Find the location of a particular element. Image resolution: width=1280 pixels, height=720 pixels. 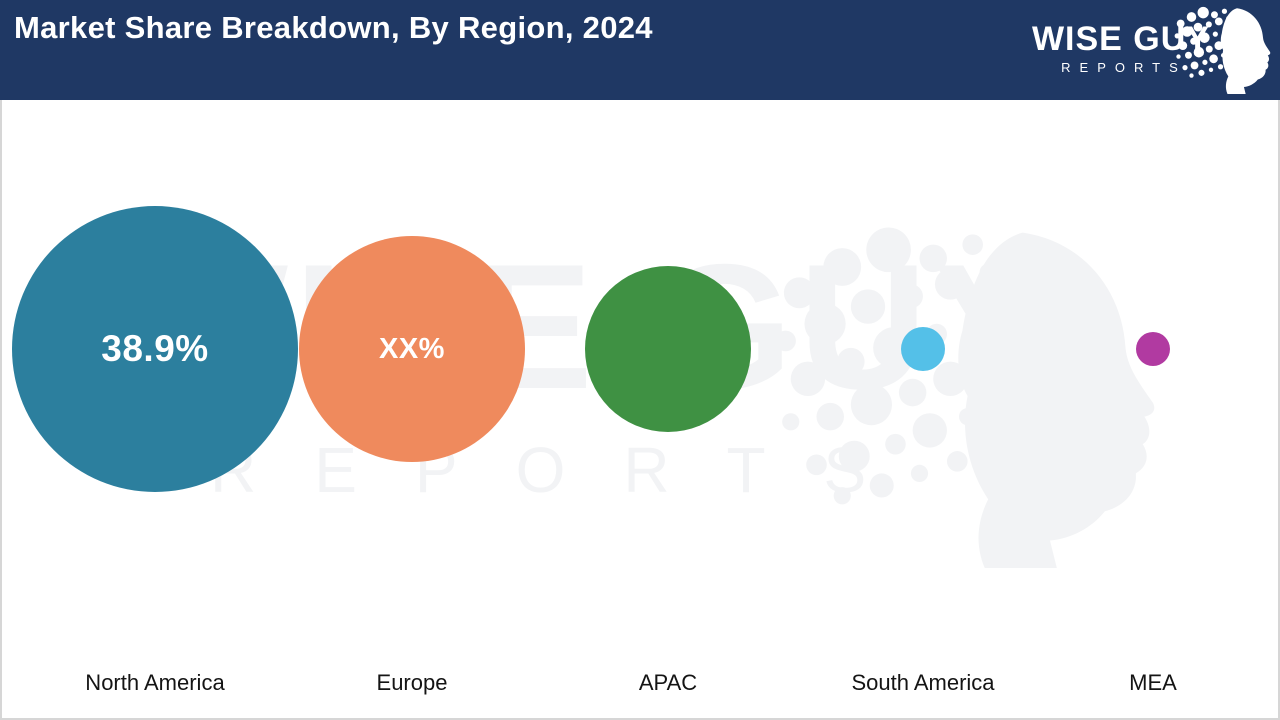

bubble-north-america: 38.9% is located at coordinates (155, 349).